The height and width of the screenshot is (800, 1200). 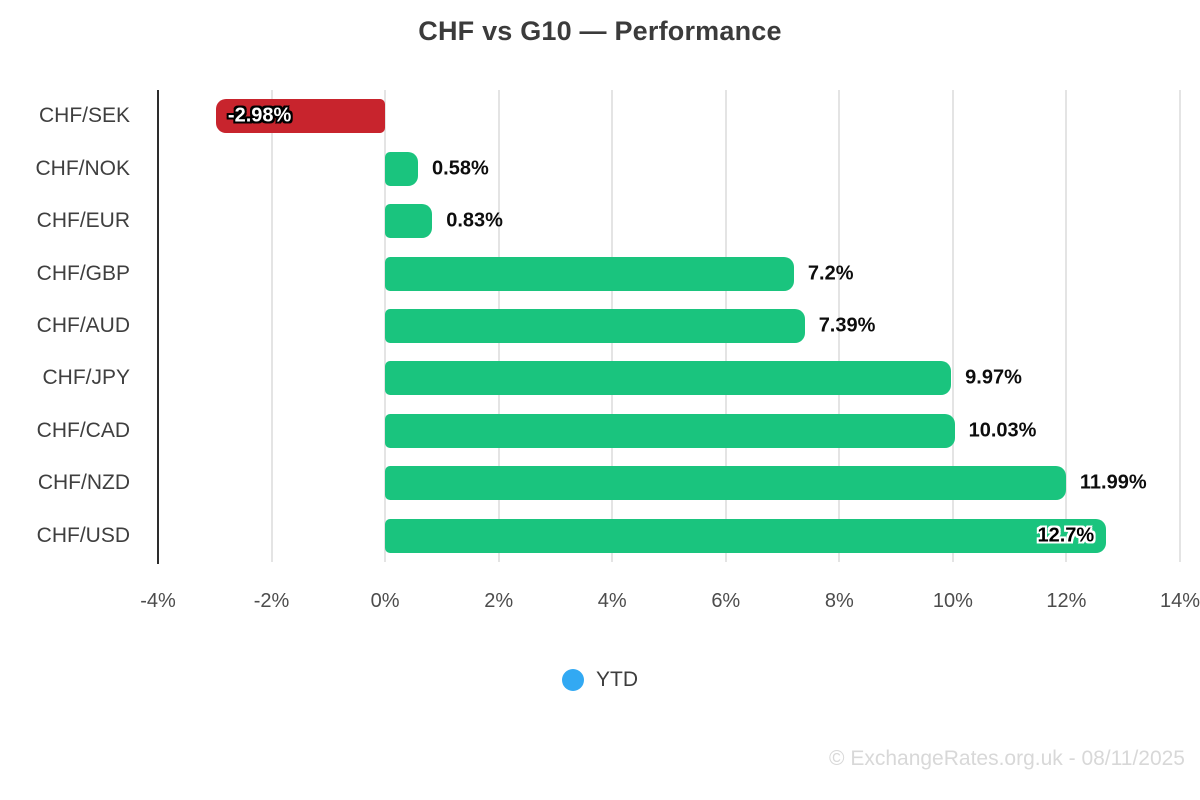 What do you see at coordinates (83, 535) in the screenshot?
I see `category-label: CHF/USD` at bounding box center [83, 535].